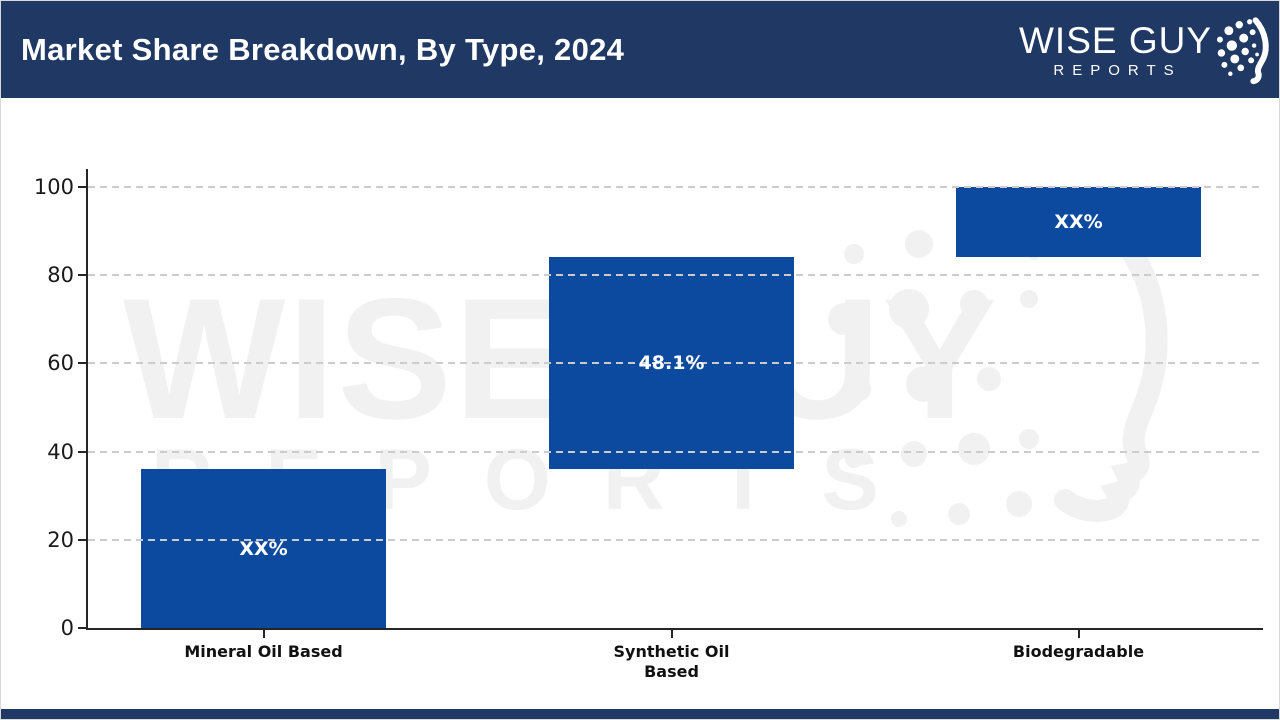  What do you see at coordinates (87, 399) in the screenshot?
I see `y-axis-line` at bounding box center [87, 399].